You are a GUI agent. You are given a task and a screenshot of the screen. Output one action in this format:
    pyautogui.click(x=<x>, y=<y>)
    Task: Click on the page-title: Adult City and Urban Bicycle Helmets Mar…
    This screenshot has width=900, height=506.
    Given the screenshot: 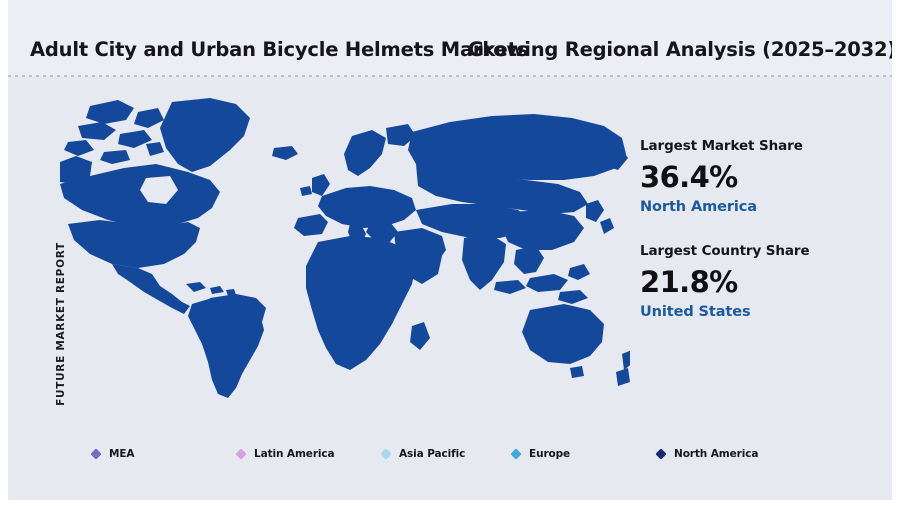 What is the action you would take?
    pyautogui.click(x=279, y=49)
    